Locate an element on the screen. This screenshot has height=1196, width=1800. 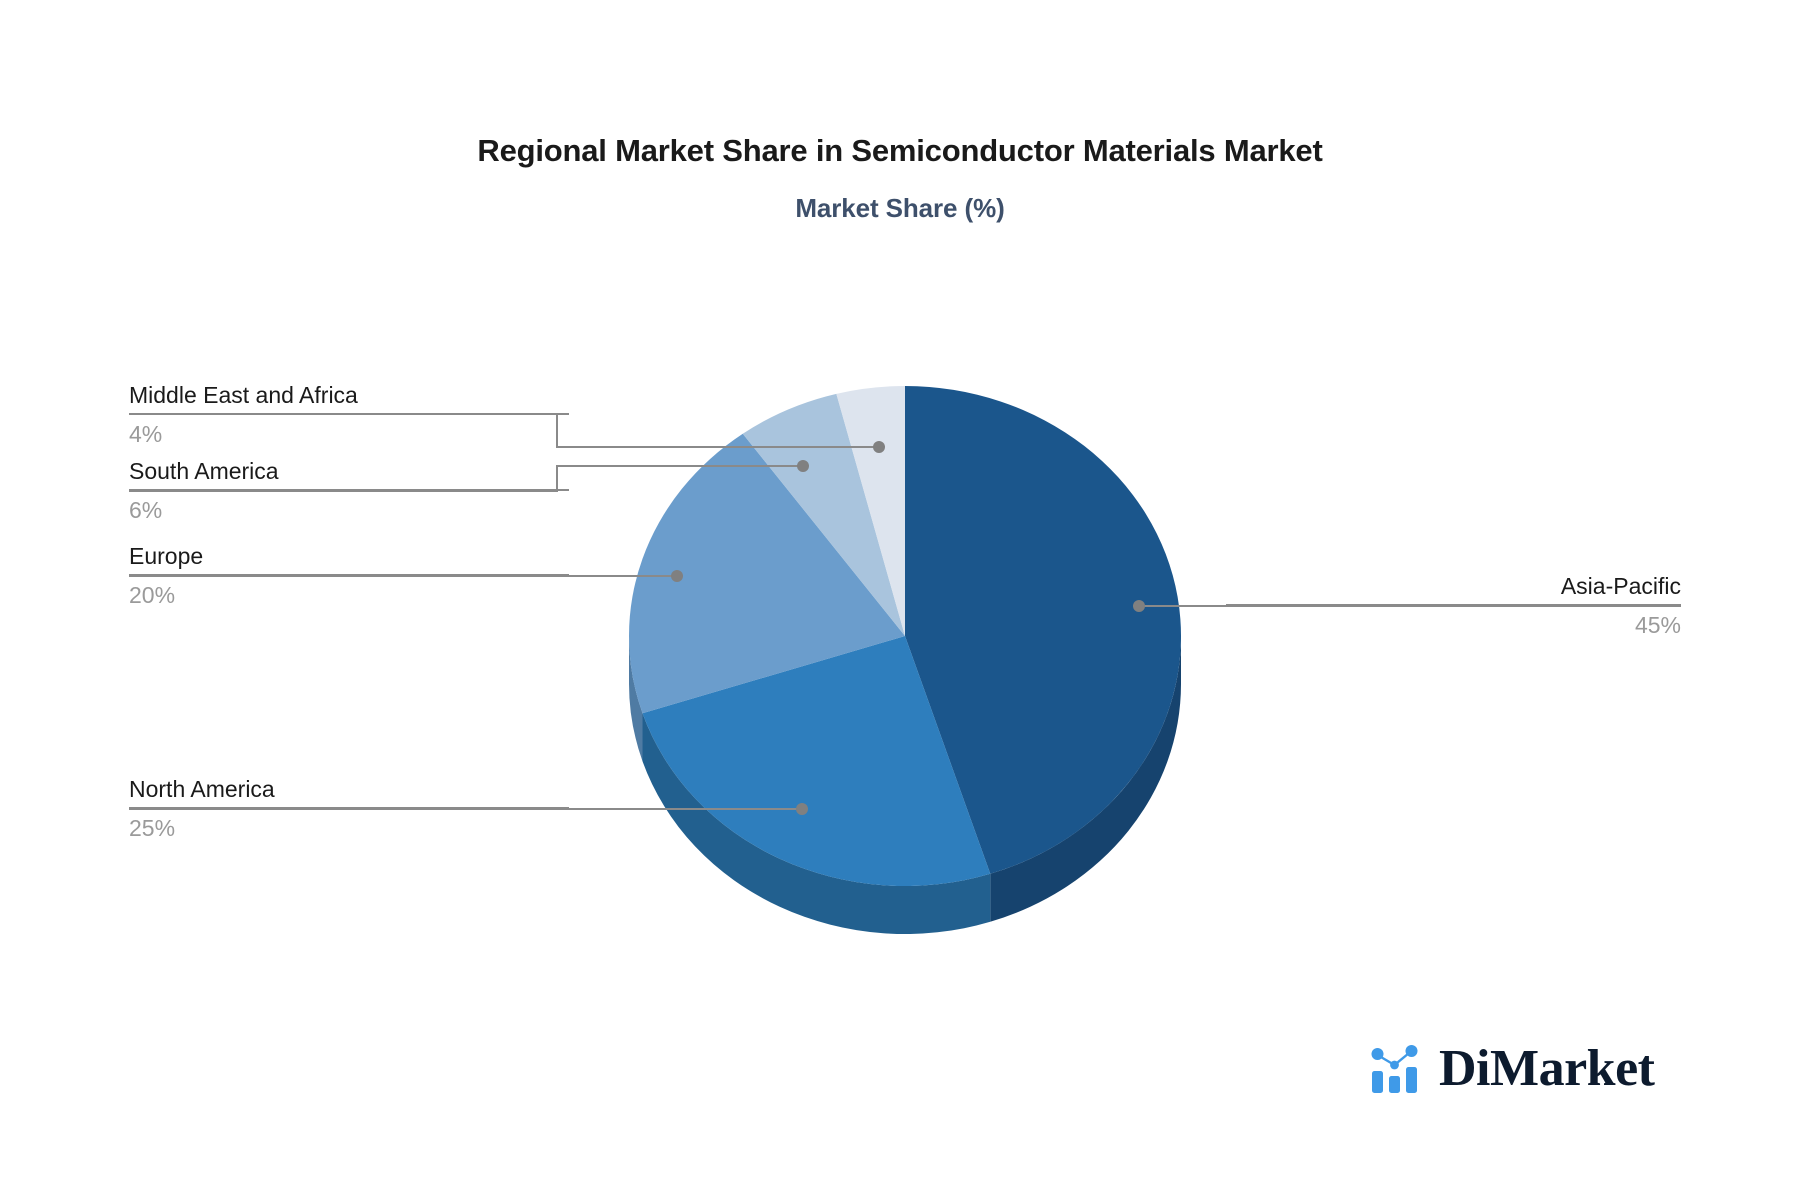
callout-value-south-america: 6% is located at coordinates (146, 510).